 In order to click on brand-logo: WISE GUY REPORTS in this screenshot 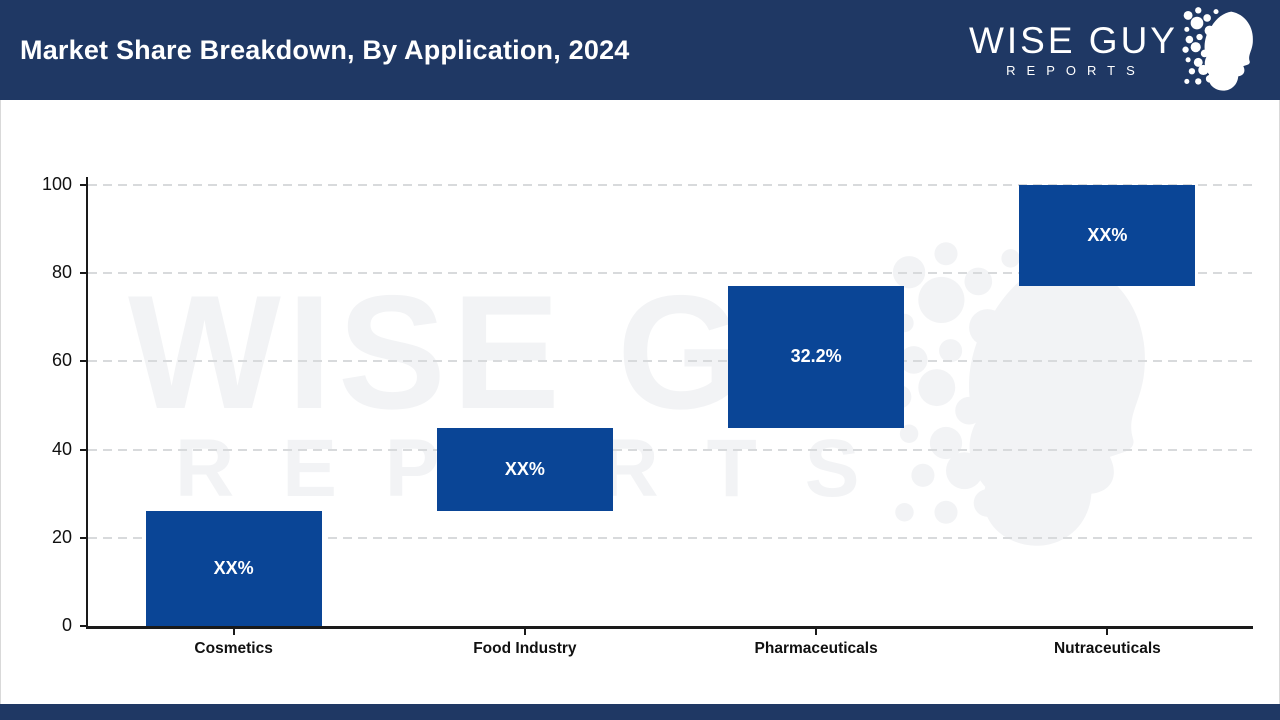, I will do `click(1117, 50)`.